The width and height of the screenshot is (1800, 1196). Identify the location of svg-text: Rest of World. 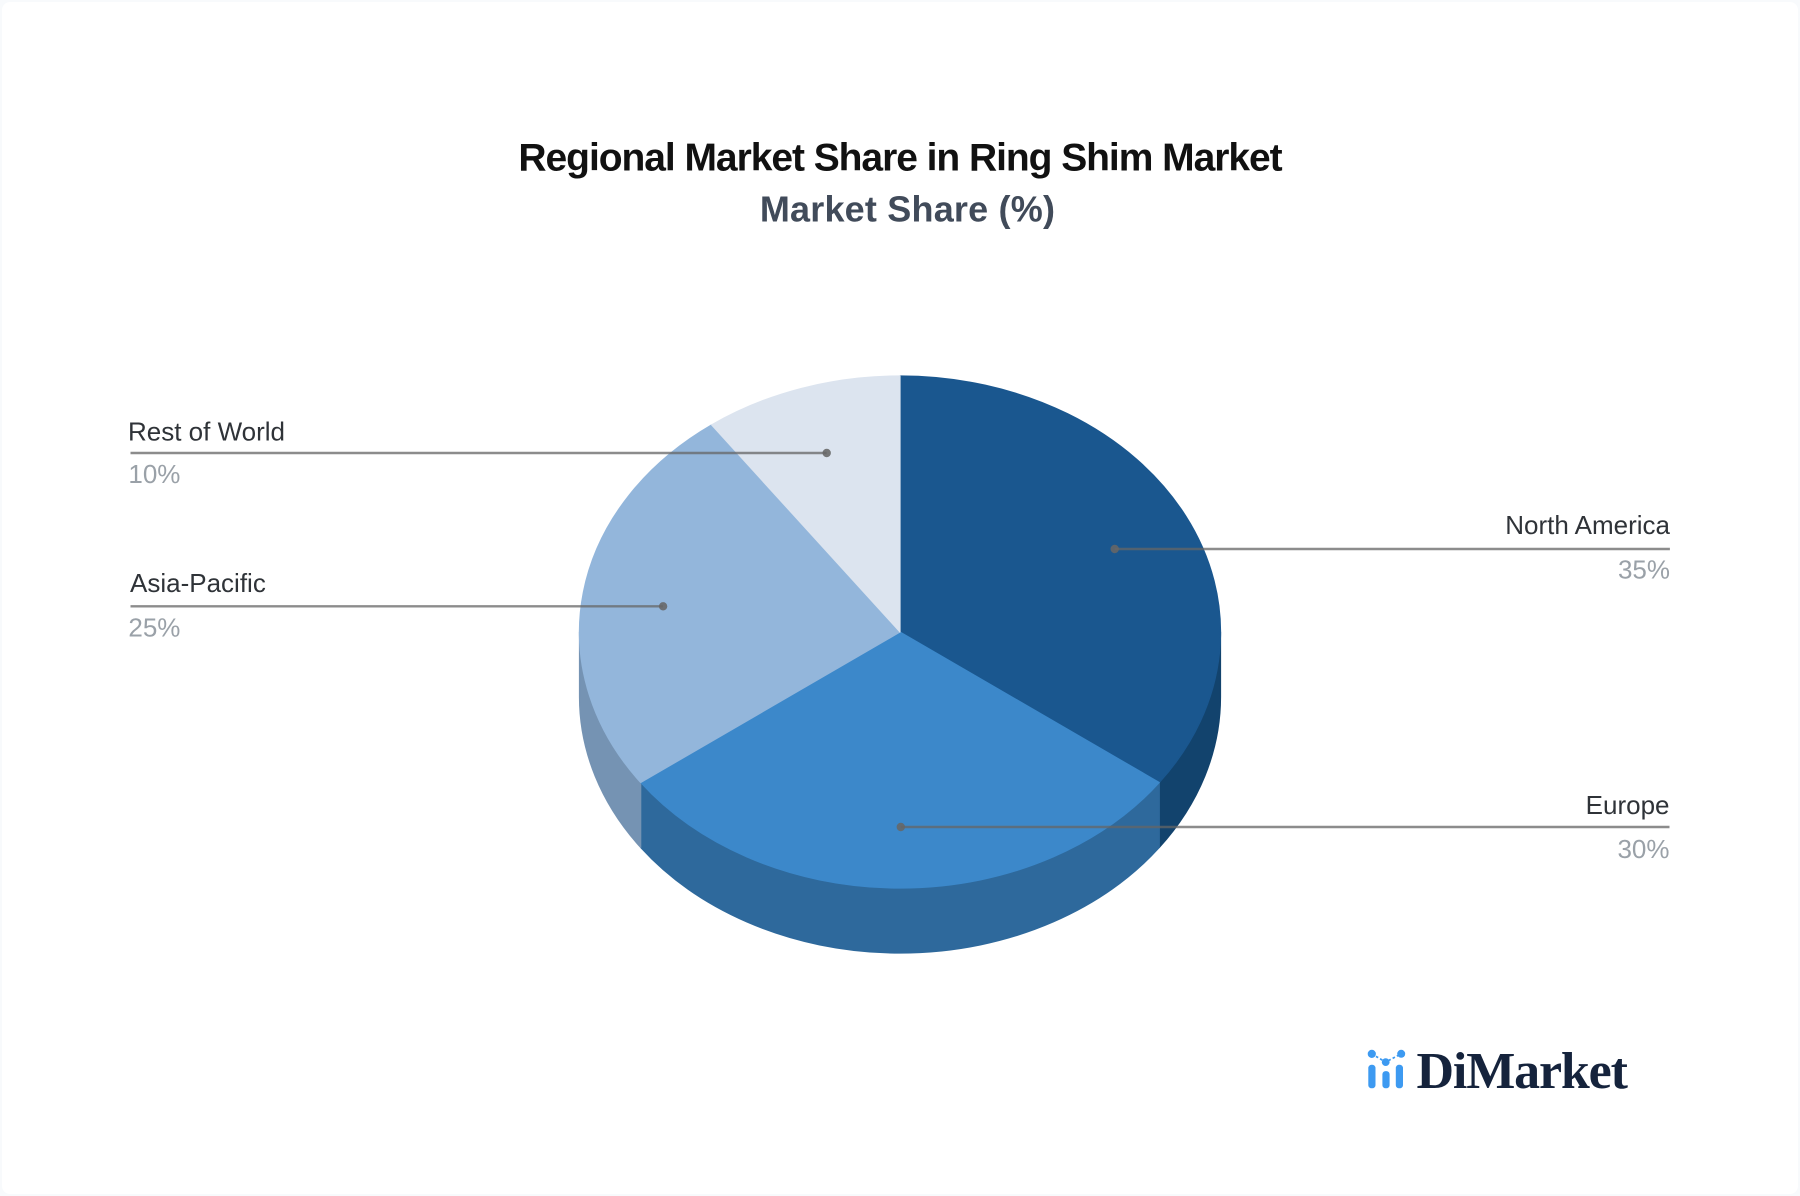
(206, 432).